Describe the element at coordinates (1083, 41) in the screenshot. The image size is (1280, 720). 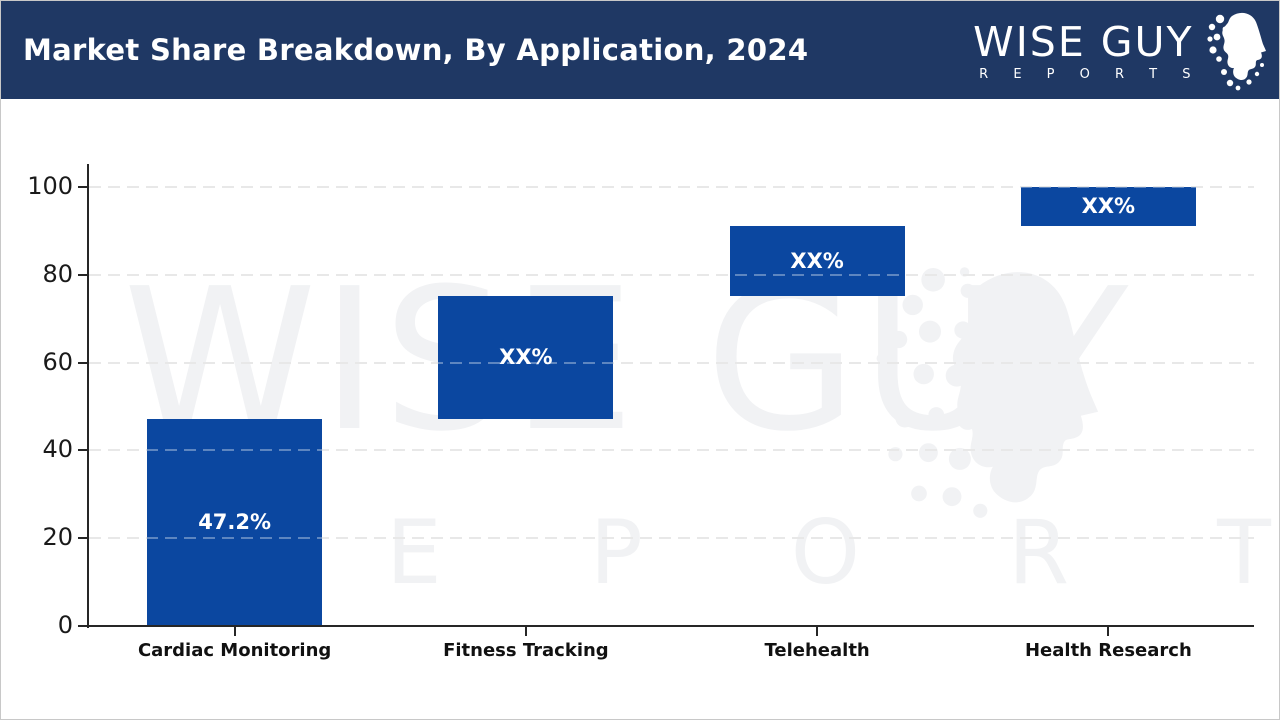
I see `logo-wordmark: WISE GUY` at that location.